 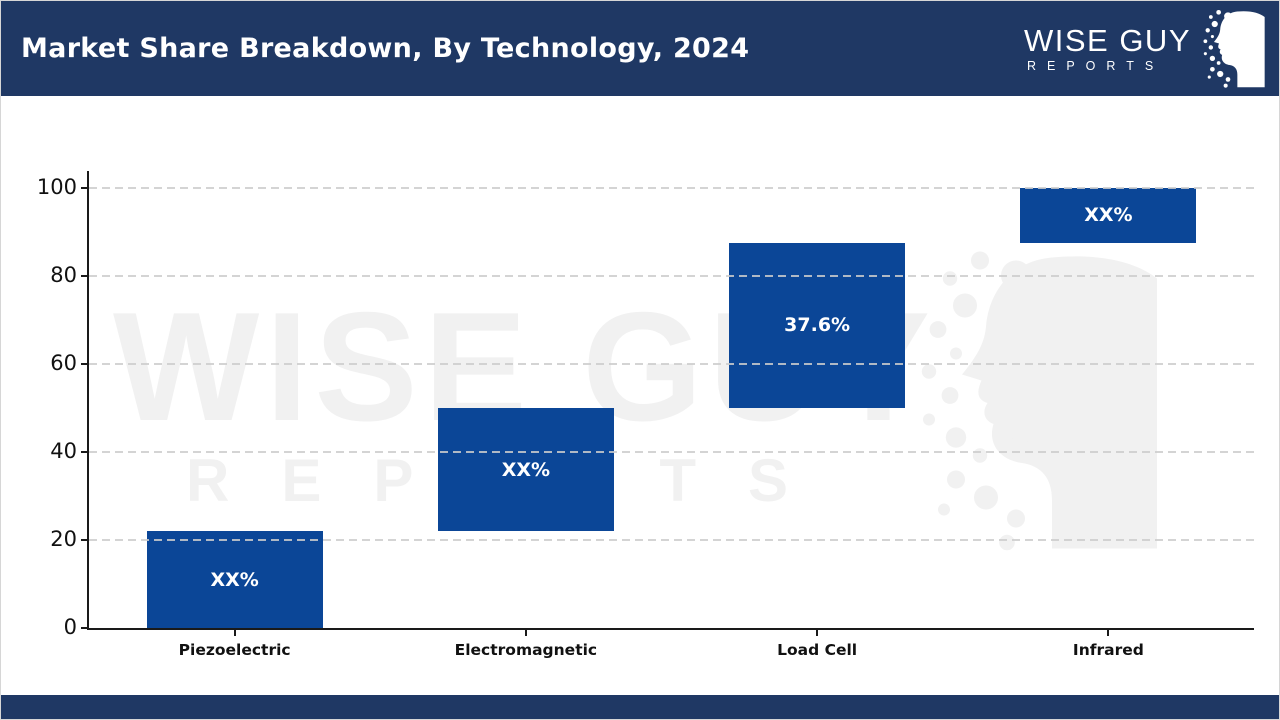 I want to click on y-tick-label: 40, so click(x=63, y=451).